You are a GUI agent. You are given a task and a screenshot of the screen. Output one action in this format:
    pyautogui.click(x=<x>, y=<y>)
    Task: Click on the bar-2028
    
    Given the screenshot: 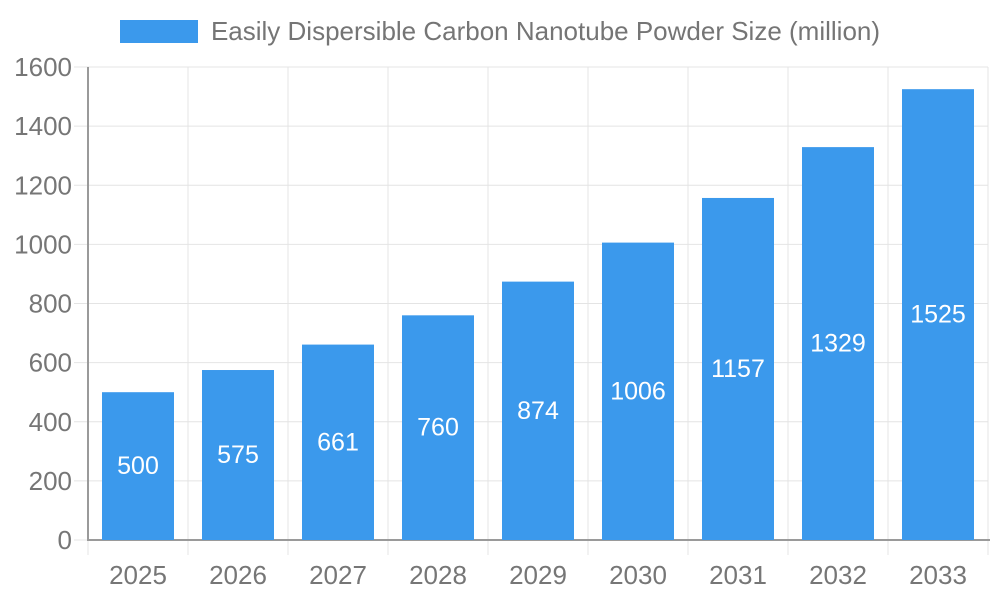 What is the action you would take?
    pyautogui.click(x=438, y=427)
    